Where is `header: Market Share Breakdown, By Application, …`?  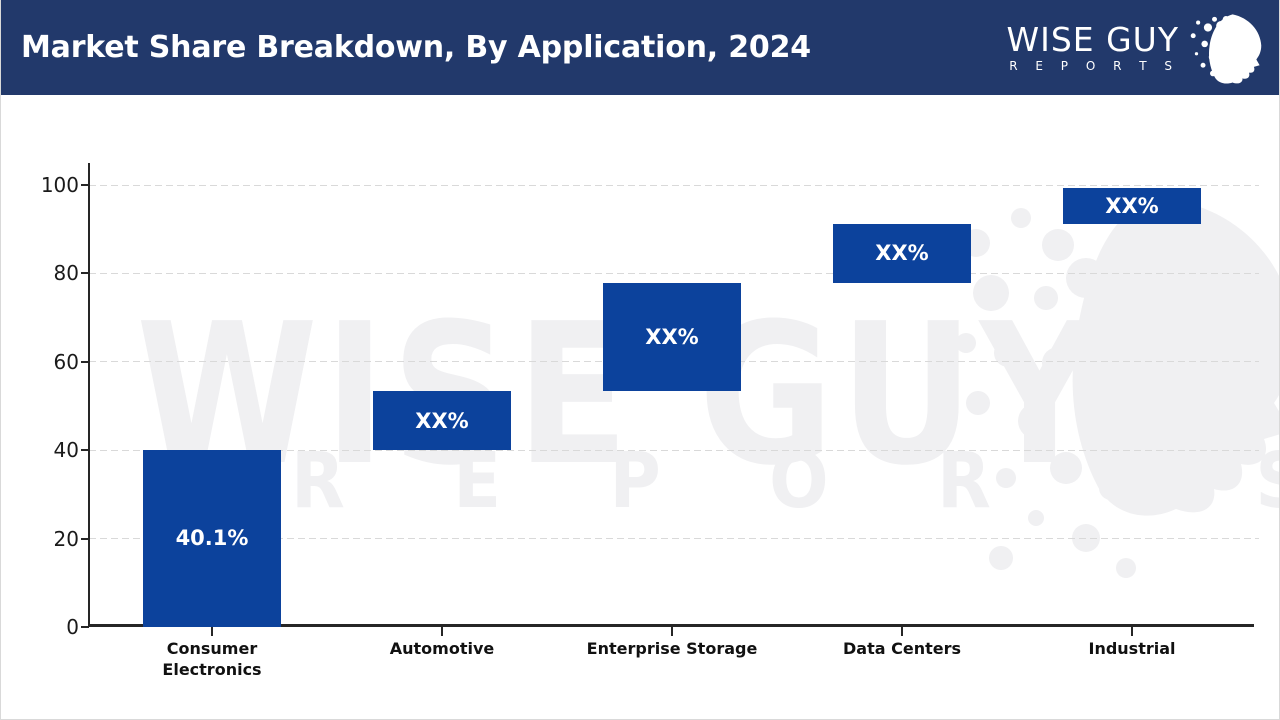 header: Market Share Breakdown, By Application, … is located at coordinates (640, 47).